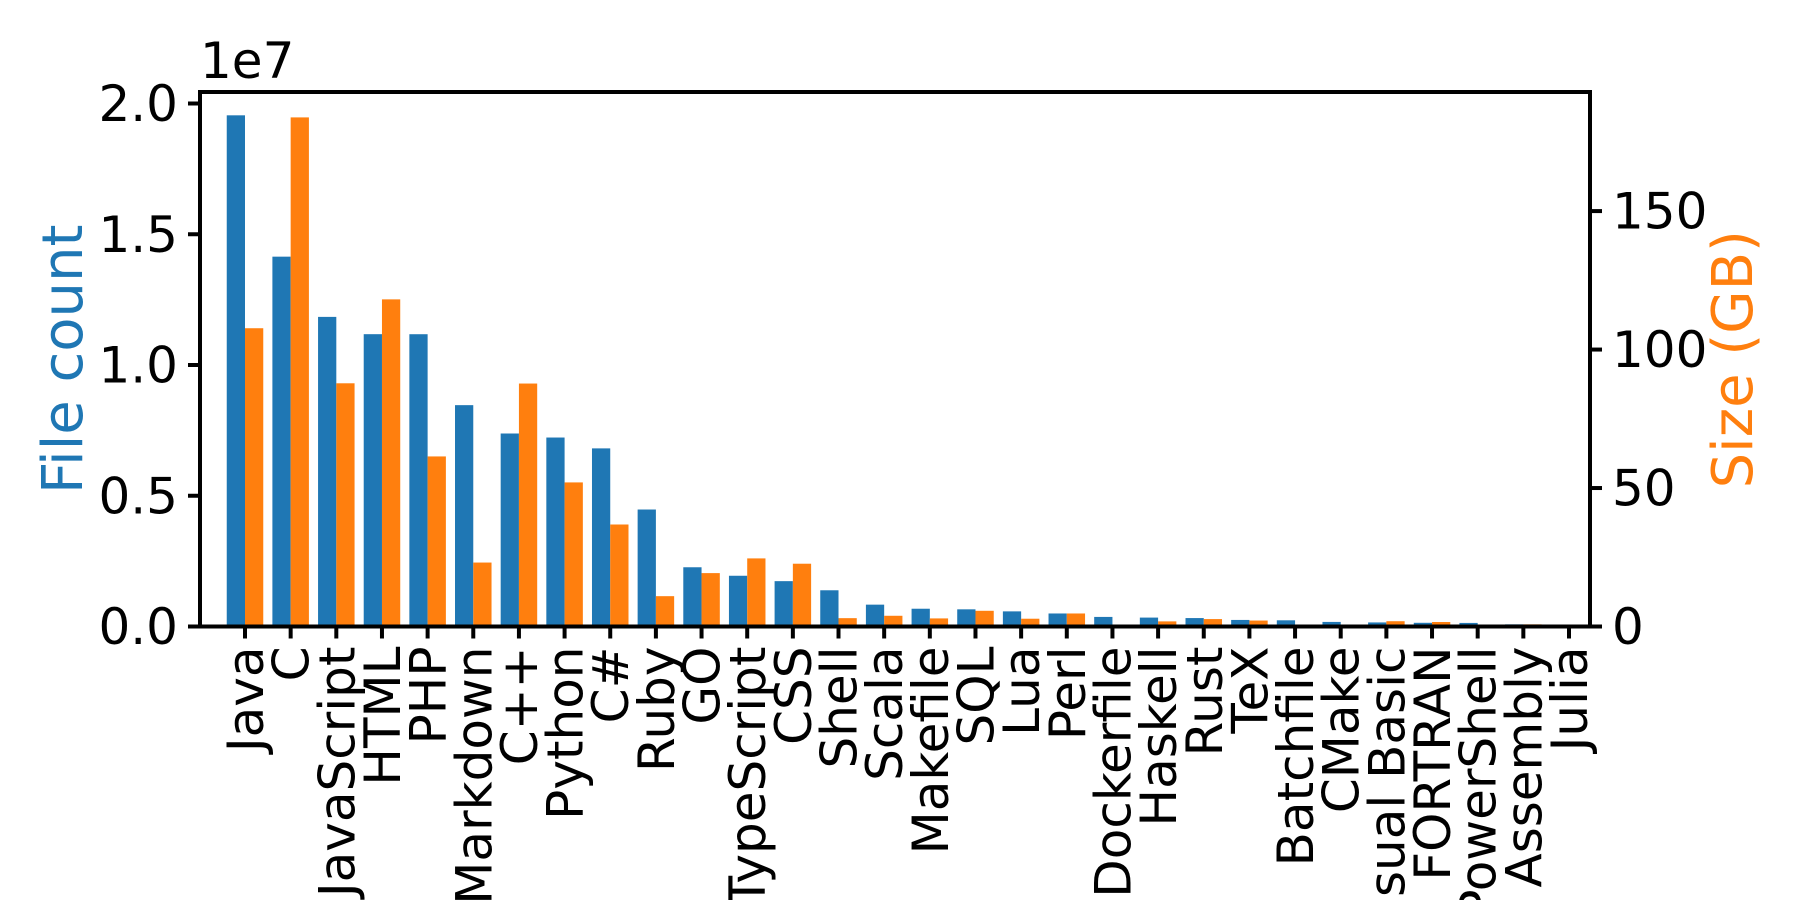  Describe the element at coordinates (1644, 489) in the screenshot. I see `right-tick-label: 50` at that location.